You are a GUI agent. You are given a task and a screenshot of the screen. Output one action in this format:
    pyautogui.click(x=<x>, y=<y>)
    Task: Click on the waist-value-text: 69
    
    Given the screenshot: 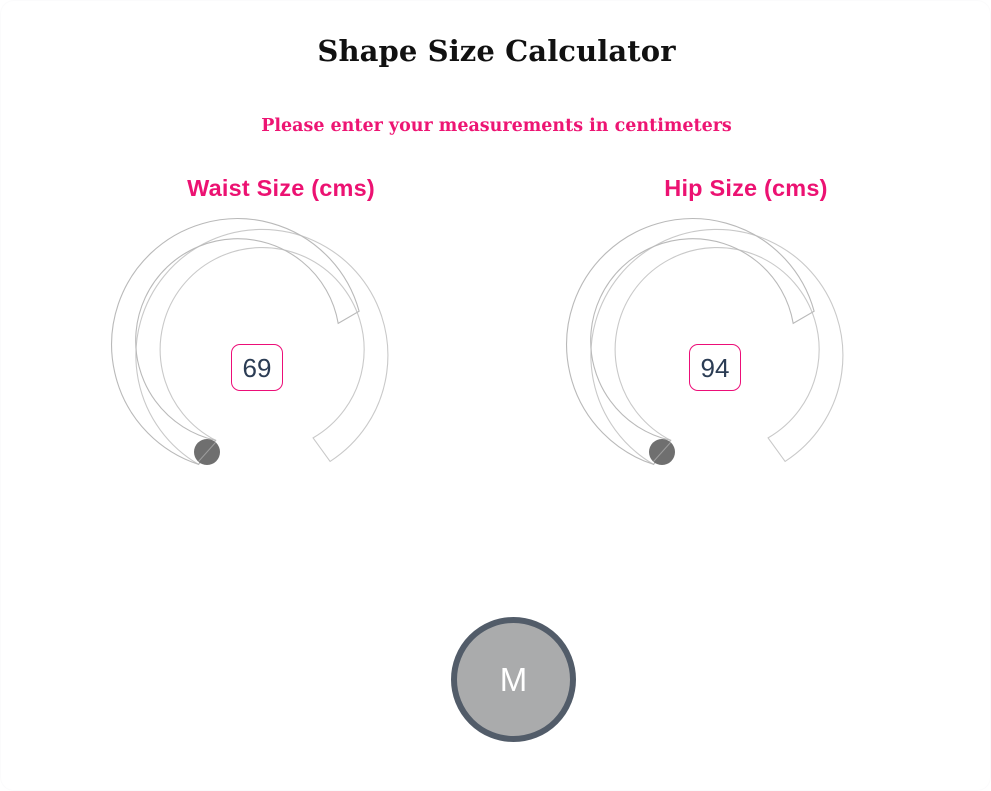 What is the action you would take?
    pyautogui.click(x=257, y=367)
    